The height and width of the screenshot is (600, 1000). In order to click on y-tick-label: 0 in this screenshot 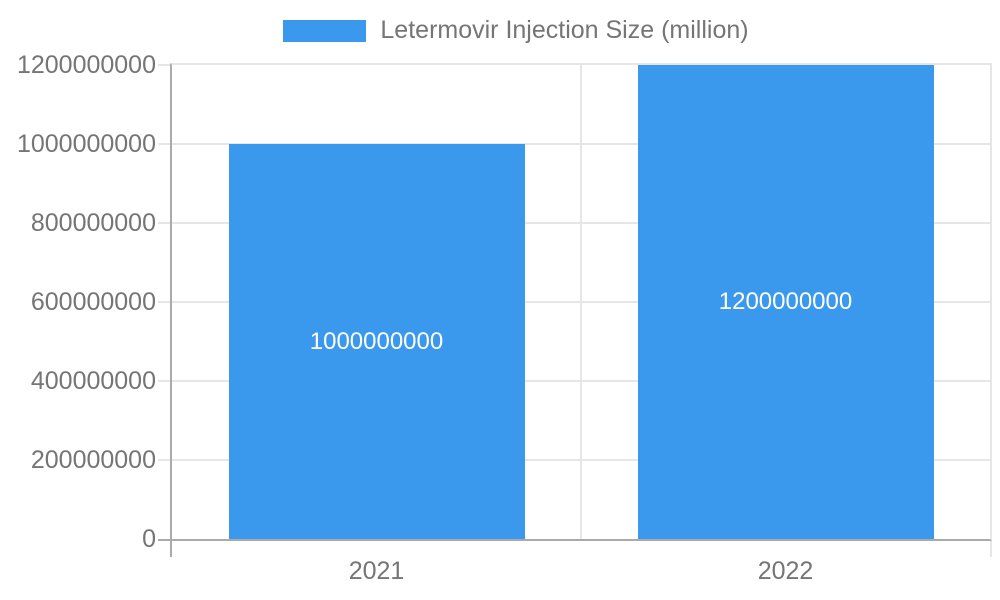, I will do `click(149, 539)`.